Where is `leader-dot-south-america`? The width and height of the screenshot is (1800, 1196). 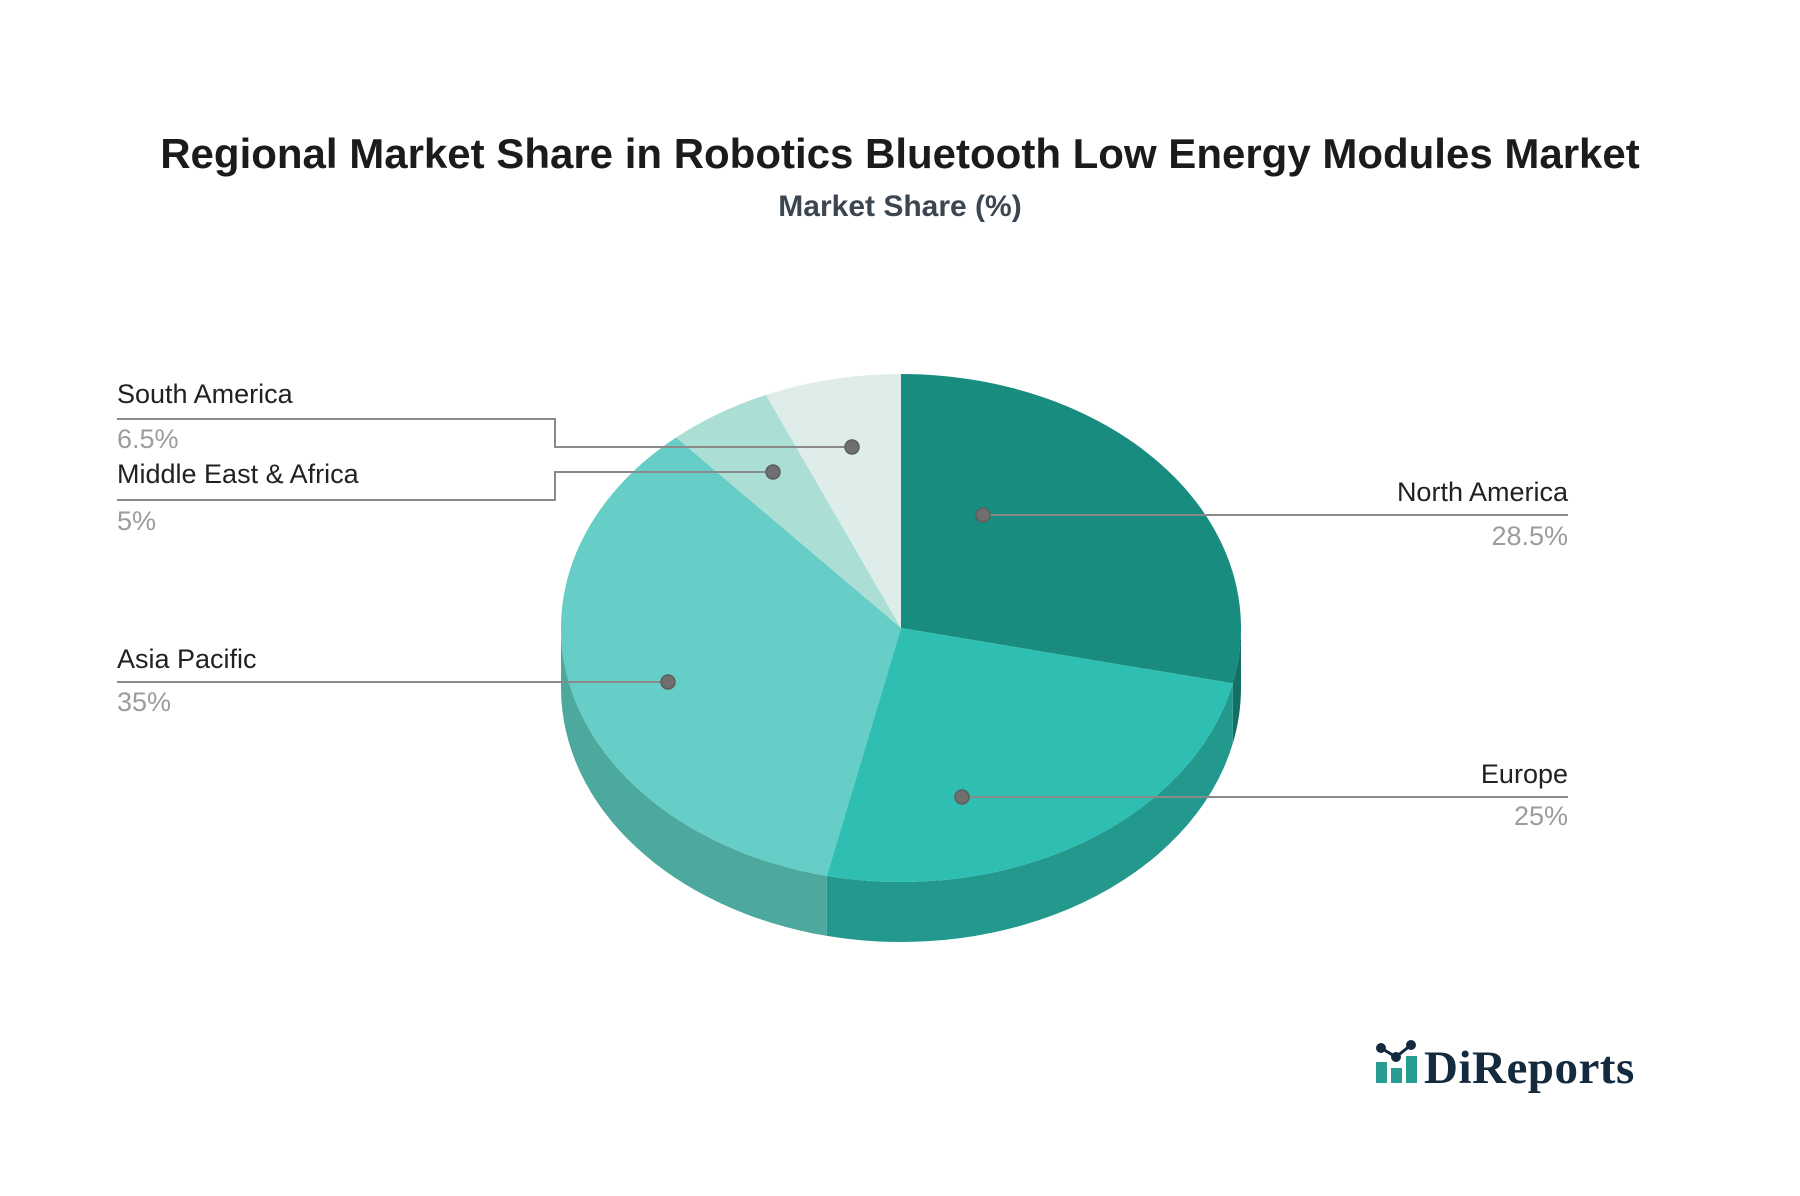 leader-dot-south-america is located at coordinates (852, 447).